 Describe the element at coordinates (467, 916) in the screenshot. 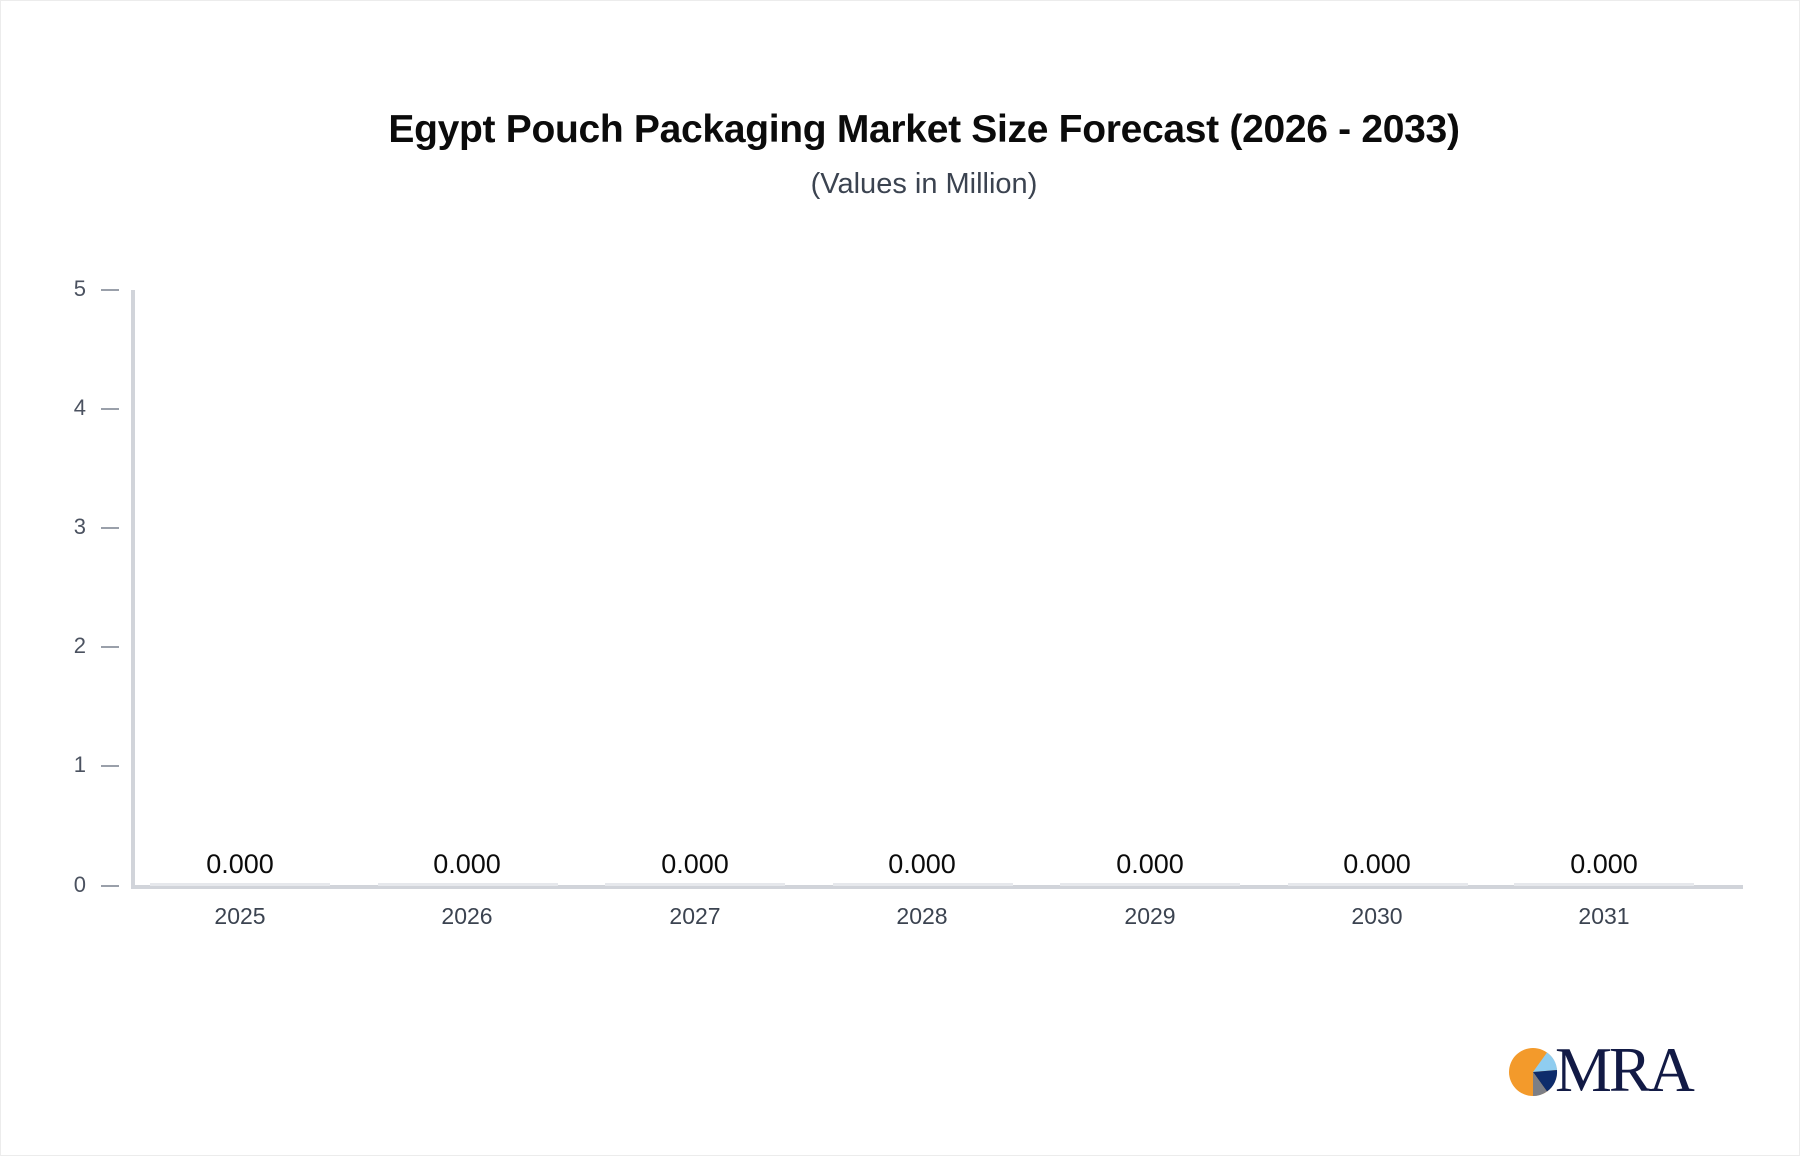

I see `x-tick-label: 2026` at that location.